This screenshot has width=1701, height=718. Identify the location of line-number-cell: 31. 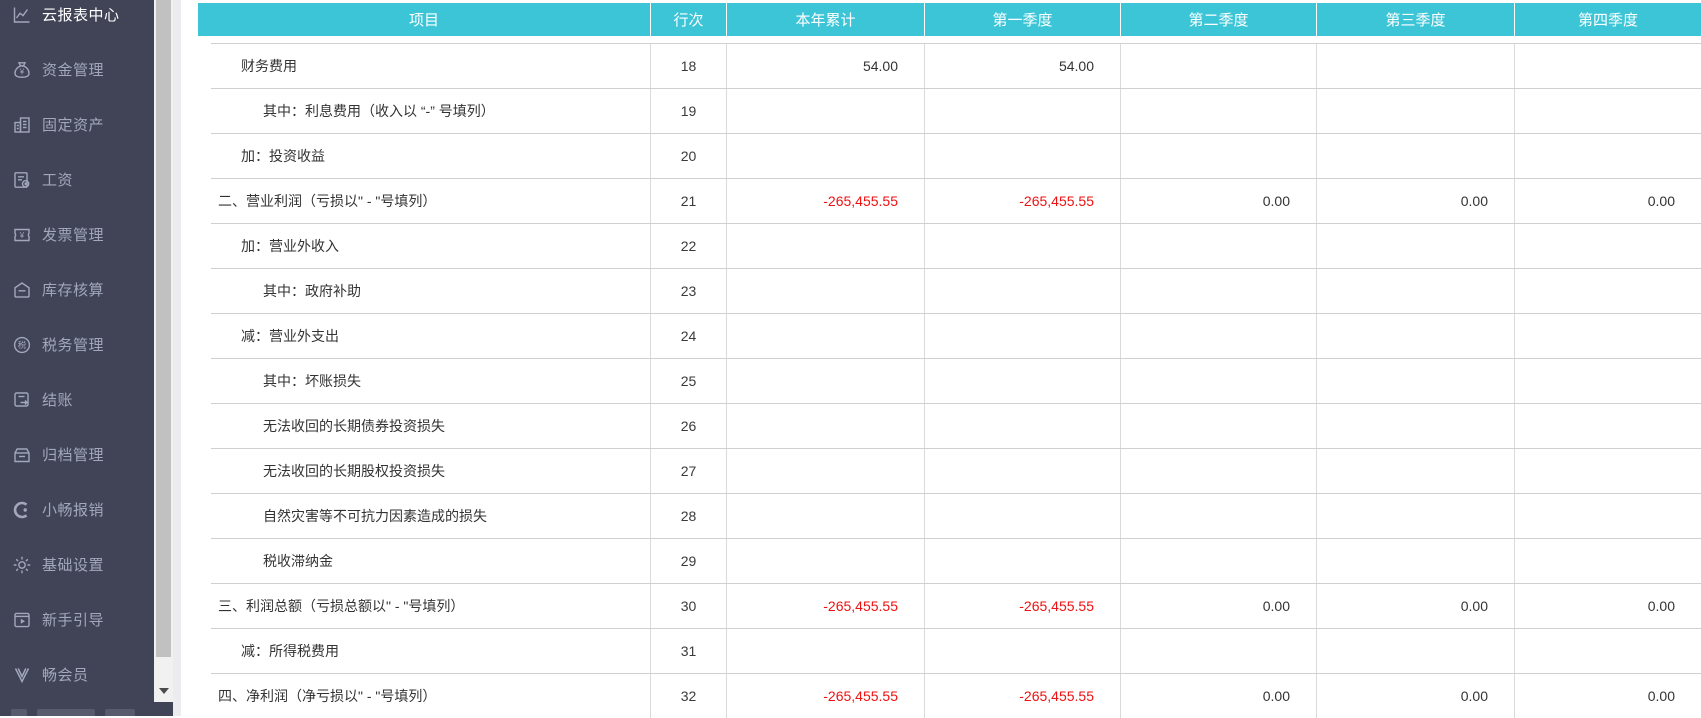
(689, 651).